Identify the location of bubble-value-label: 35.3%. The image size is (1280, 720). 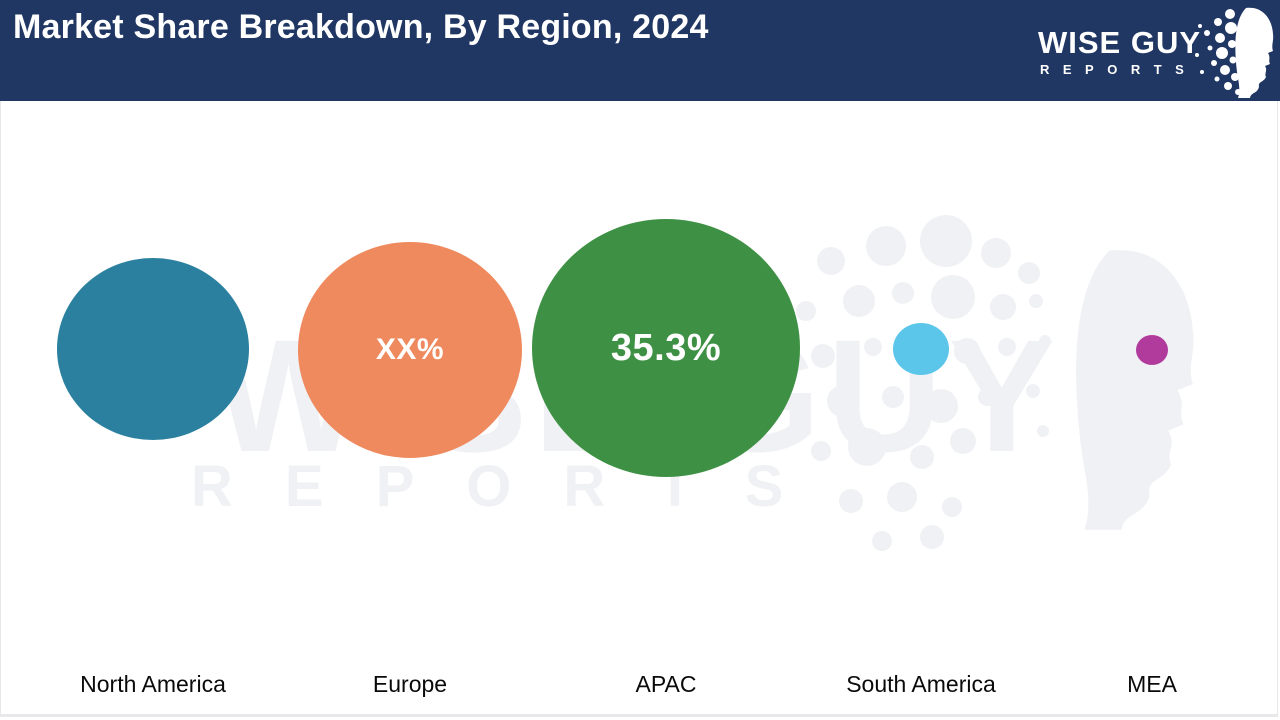
(666, 347).